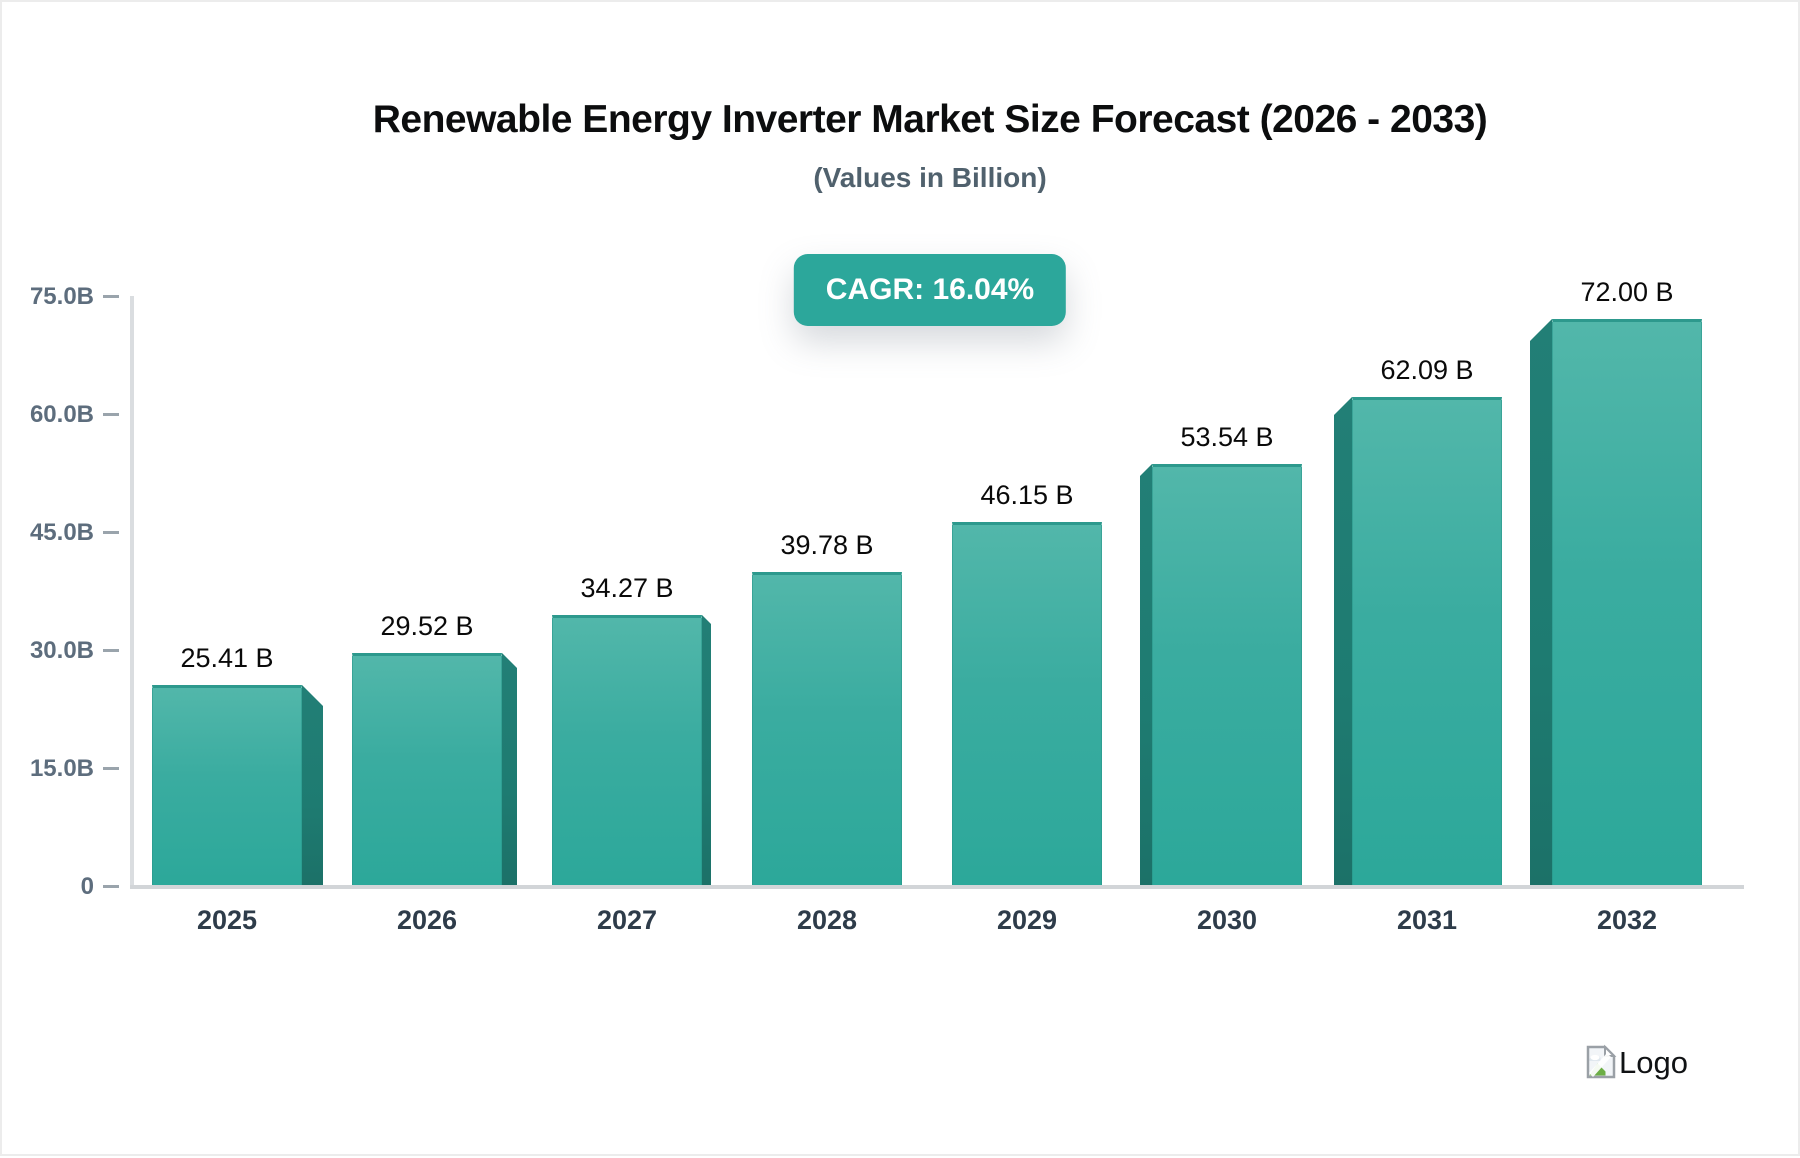 This screenshot has width=1800, height=1158. What do you see at coordinates (427, 626) in the screenshot?
I see `bar-value-label-2026: 29.52 B` at bounding box center [427, 626].